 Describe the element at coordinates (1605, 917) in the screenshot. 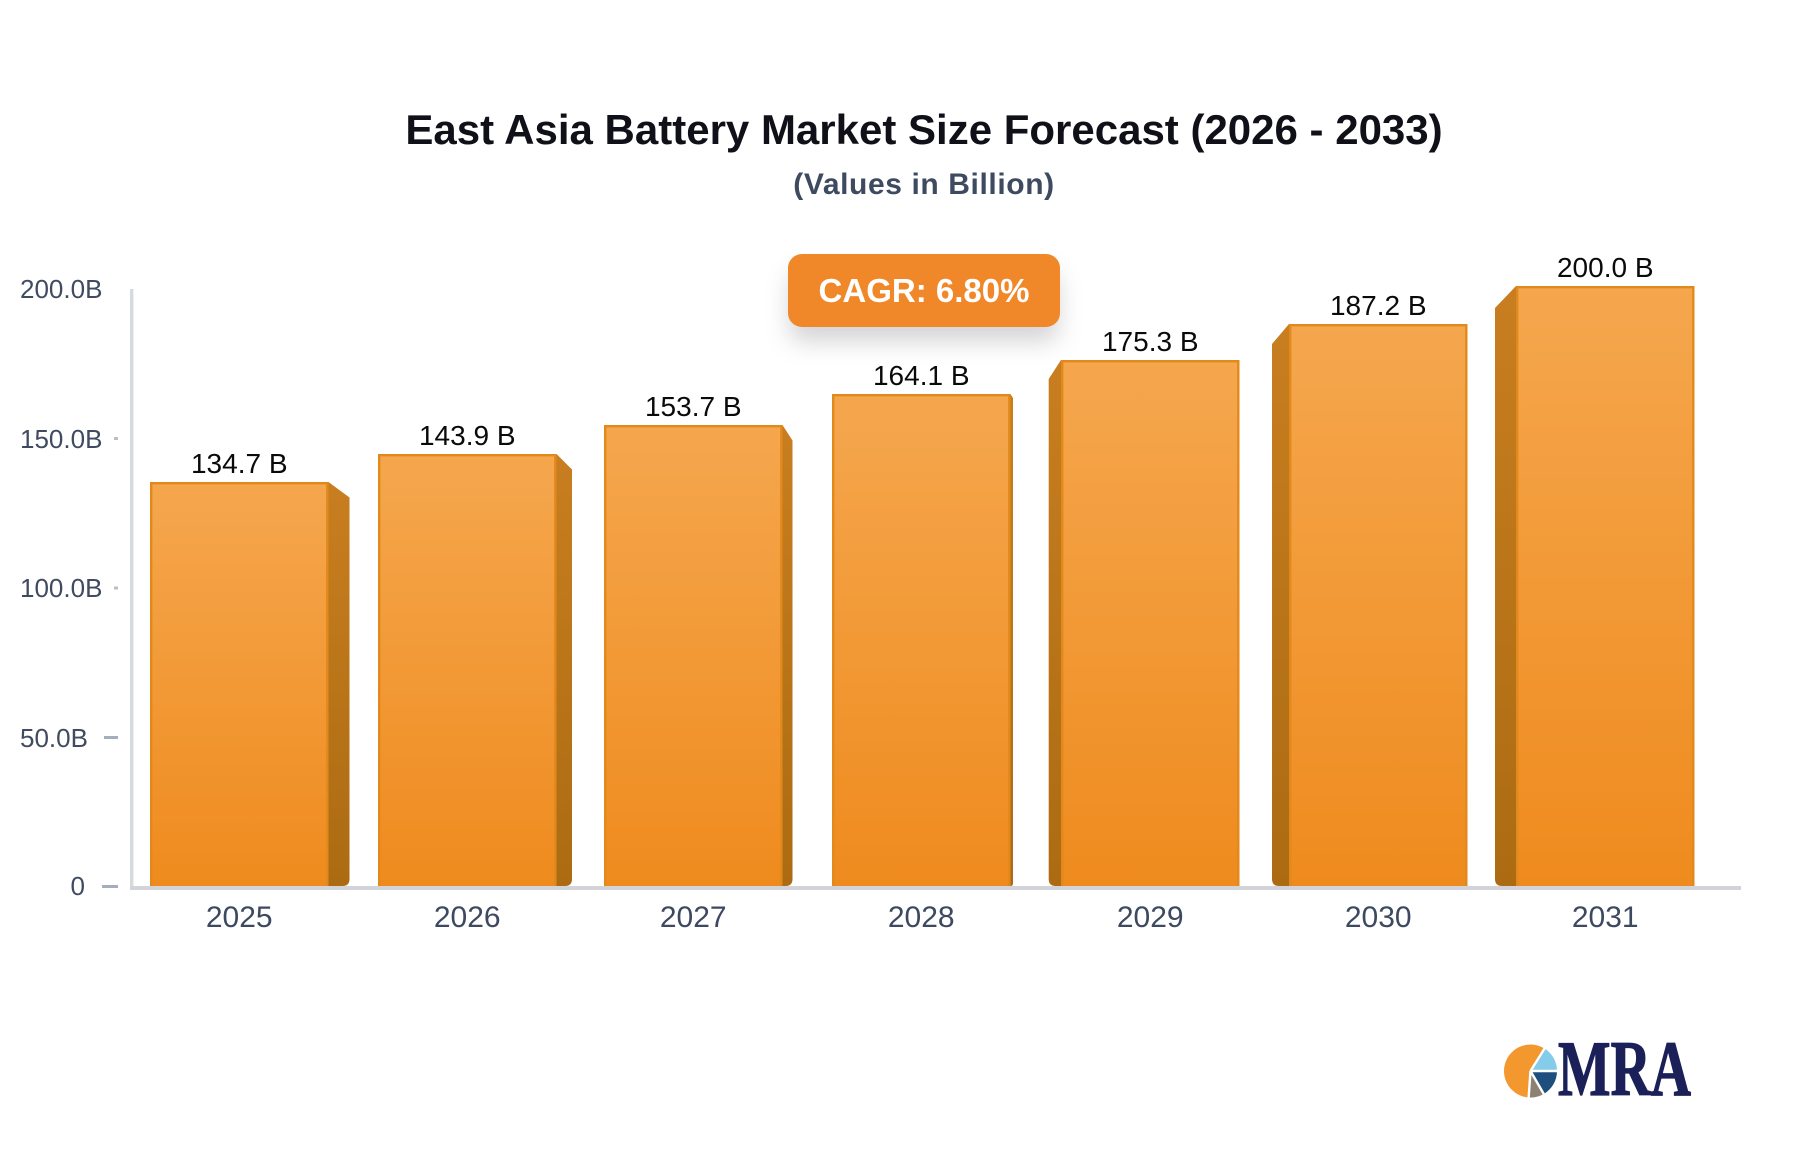

I see `svg-text: 2031` at that location.